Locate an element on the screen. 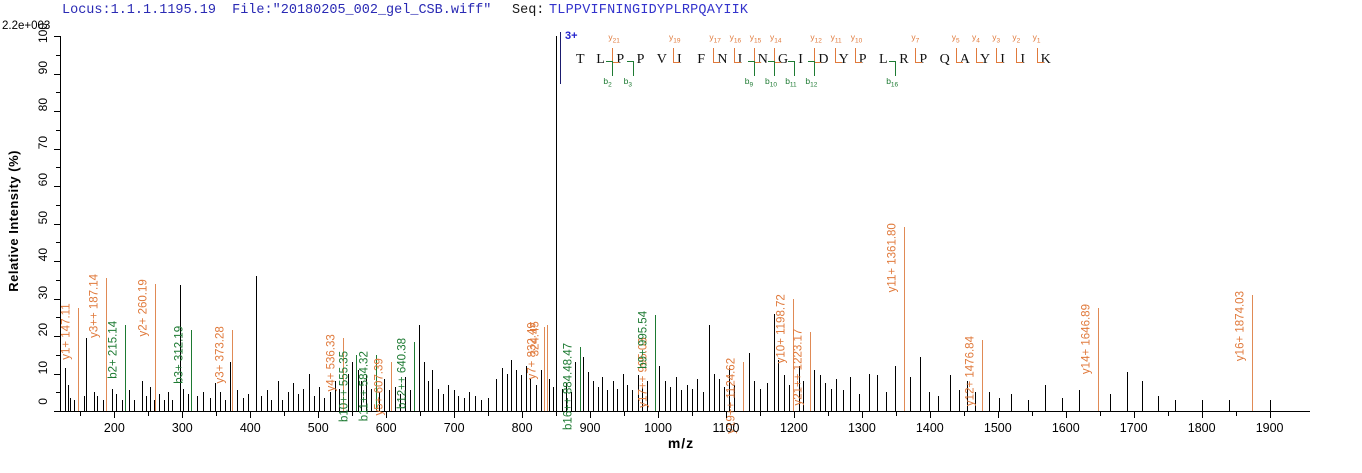 This screenshot has width=1362, height=473. ladder-b-foot is located at coordinates (610, 61).